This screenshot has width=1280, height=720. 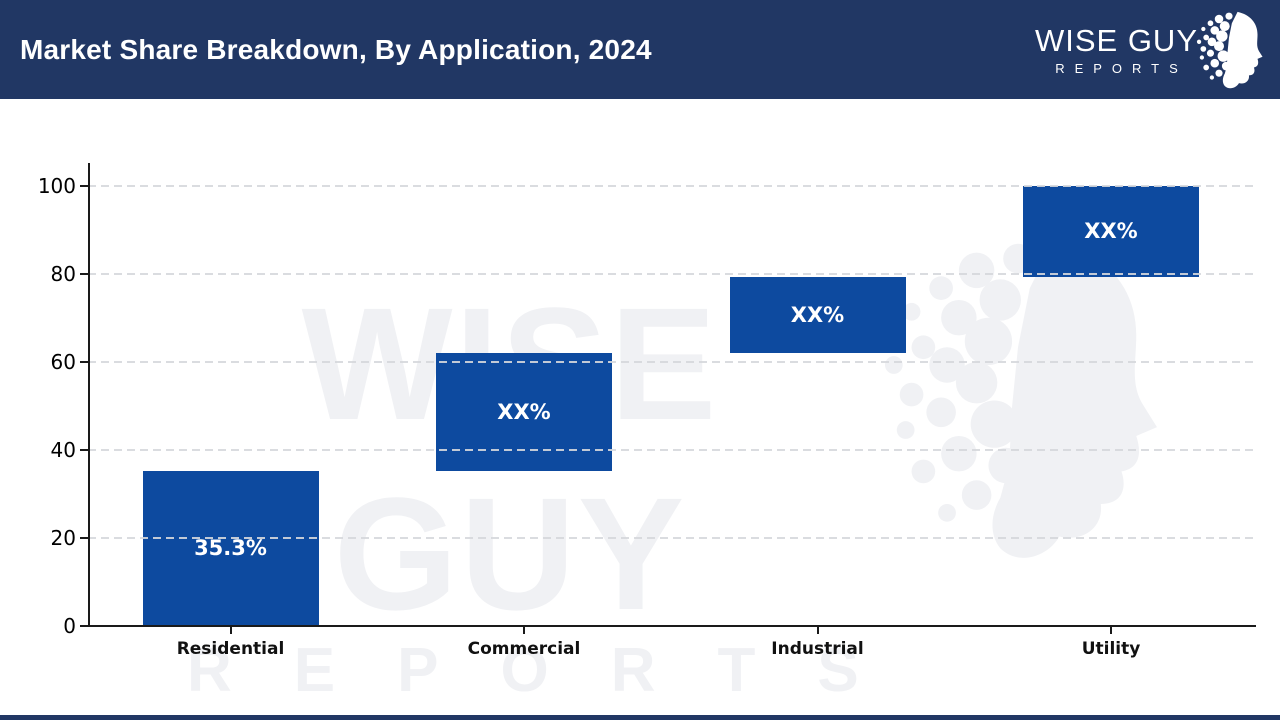 What do you see at coordinates (63, 450) in the screenshot?
I see `y-tick-label-40: 40` at bounding box center [63, 450].